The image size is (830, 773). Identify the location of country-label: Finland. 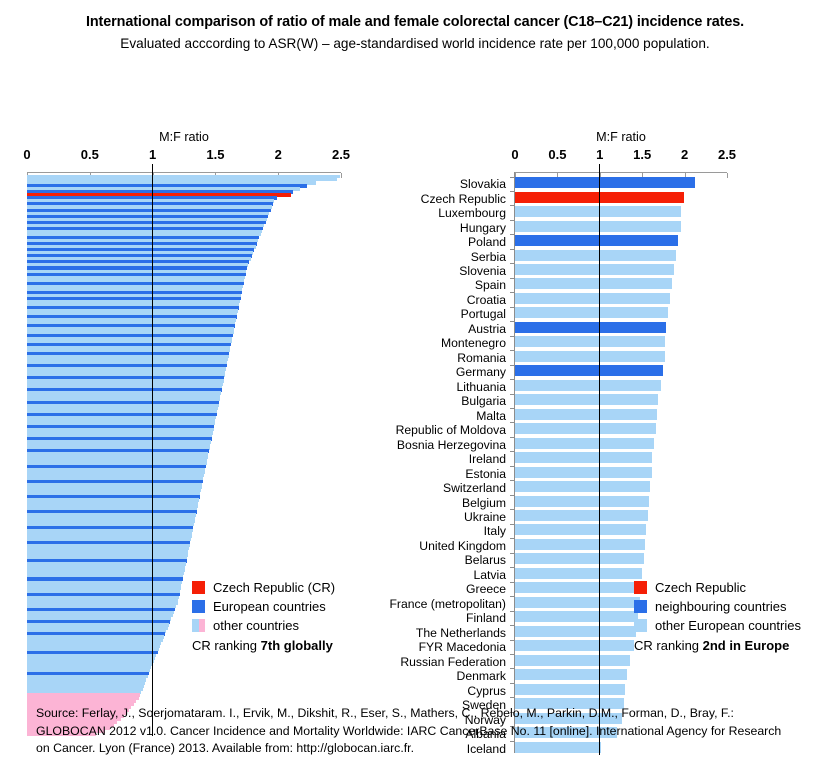
(486, 618).